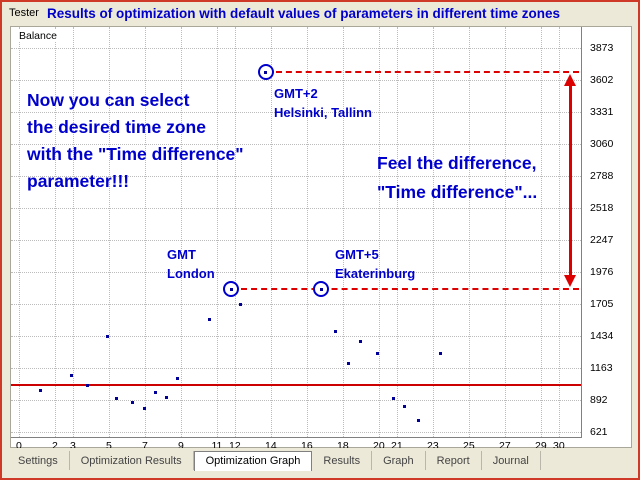  What do you see at coordinates (559, 446) in the screenshot?
I see `x-axis-label: 30` at bounding box center [559, 446].